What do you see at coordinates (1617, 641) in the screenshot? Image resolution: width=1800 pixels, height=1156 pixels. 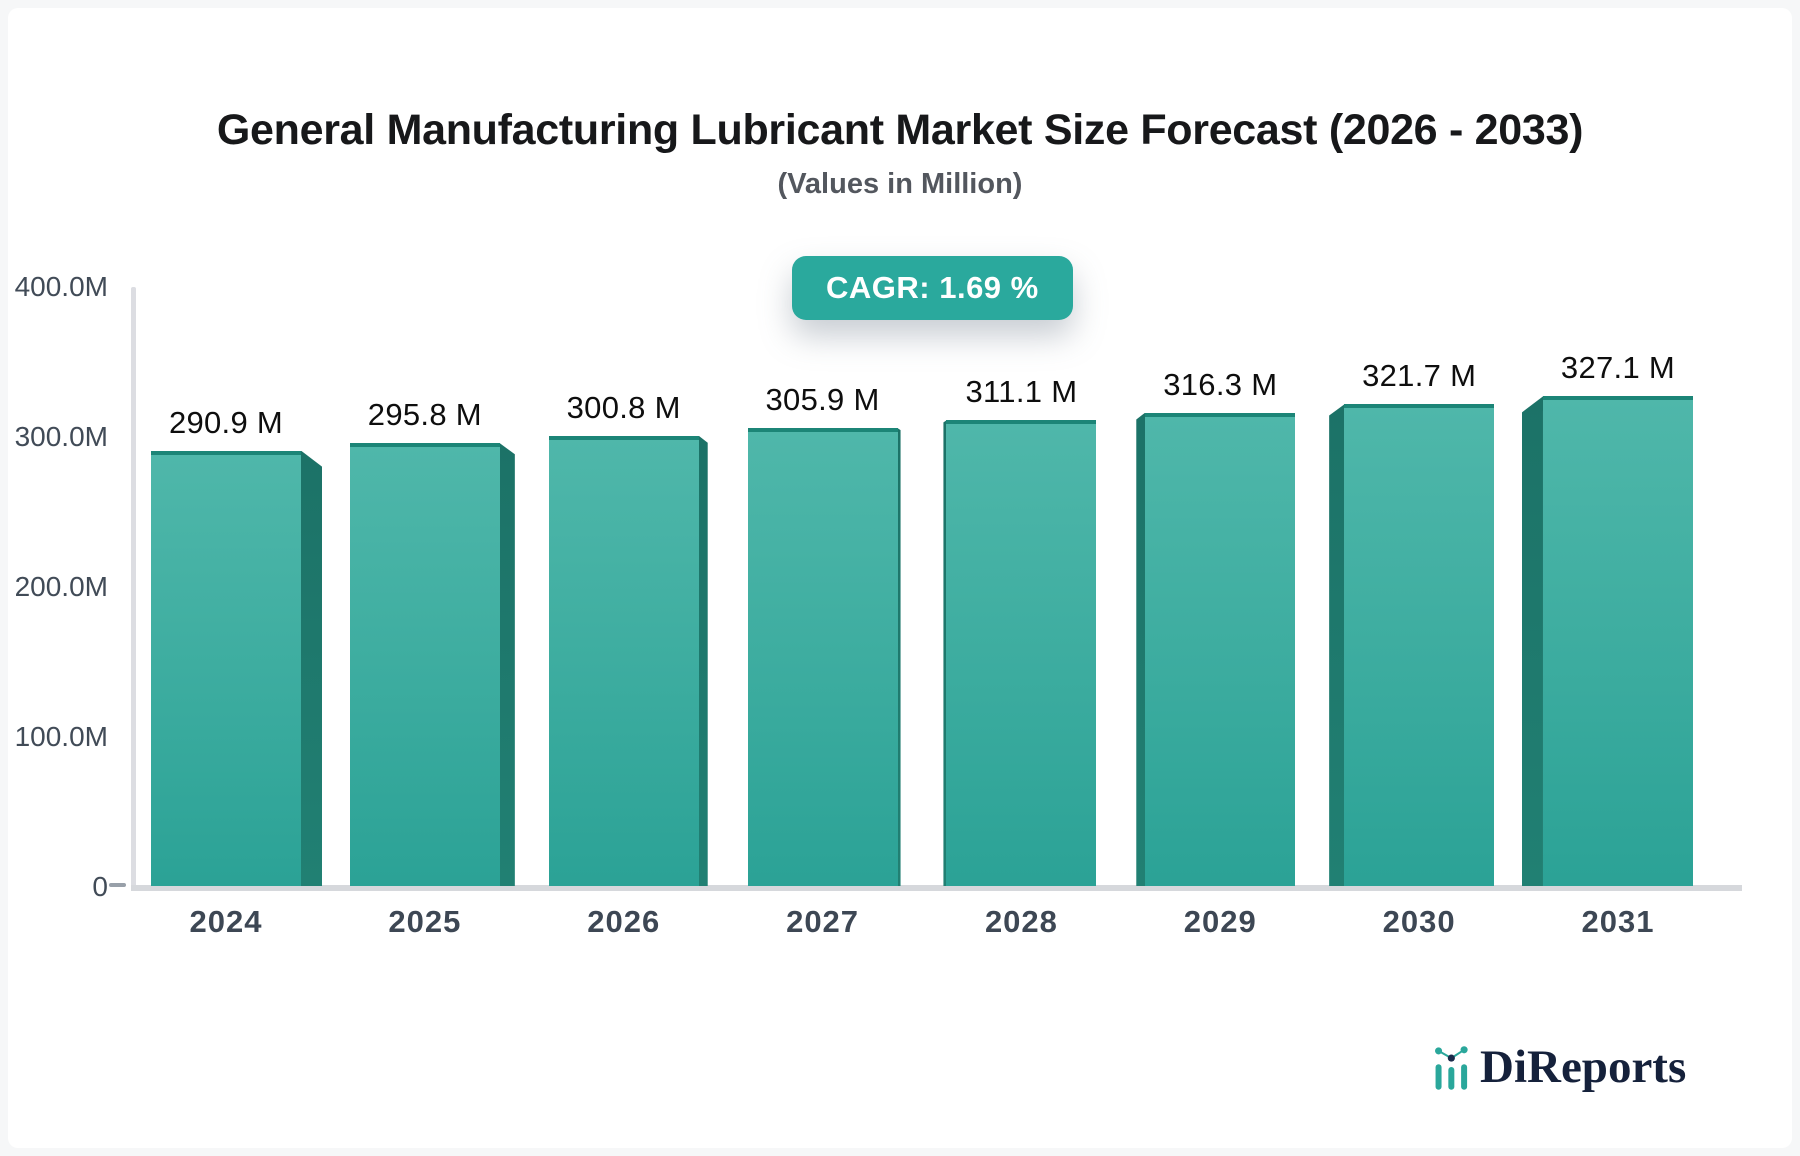 I see `bar-2031` at bounding box center [1617, 641].